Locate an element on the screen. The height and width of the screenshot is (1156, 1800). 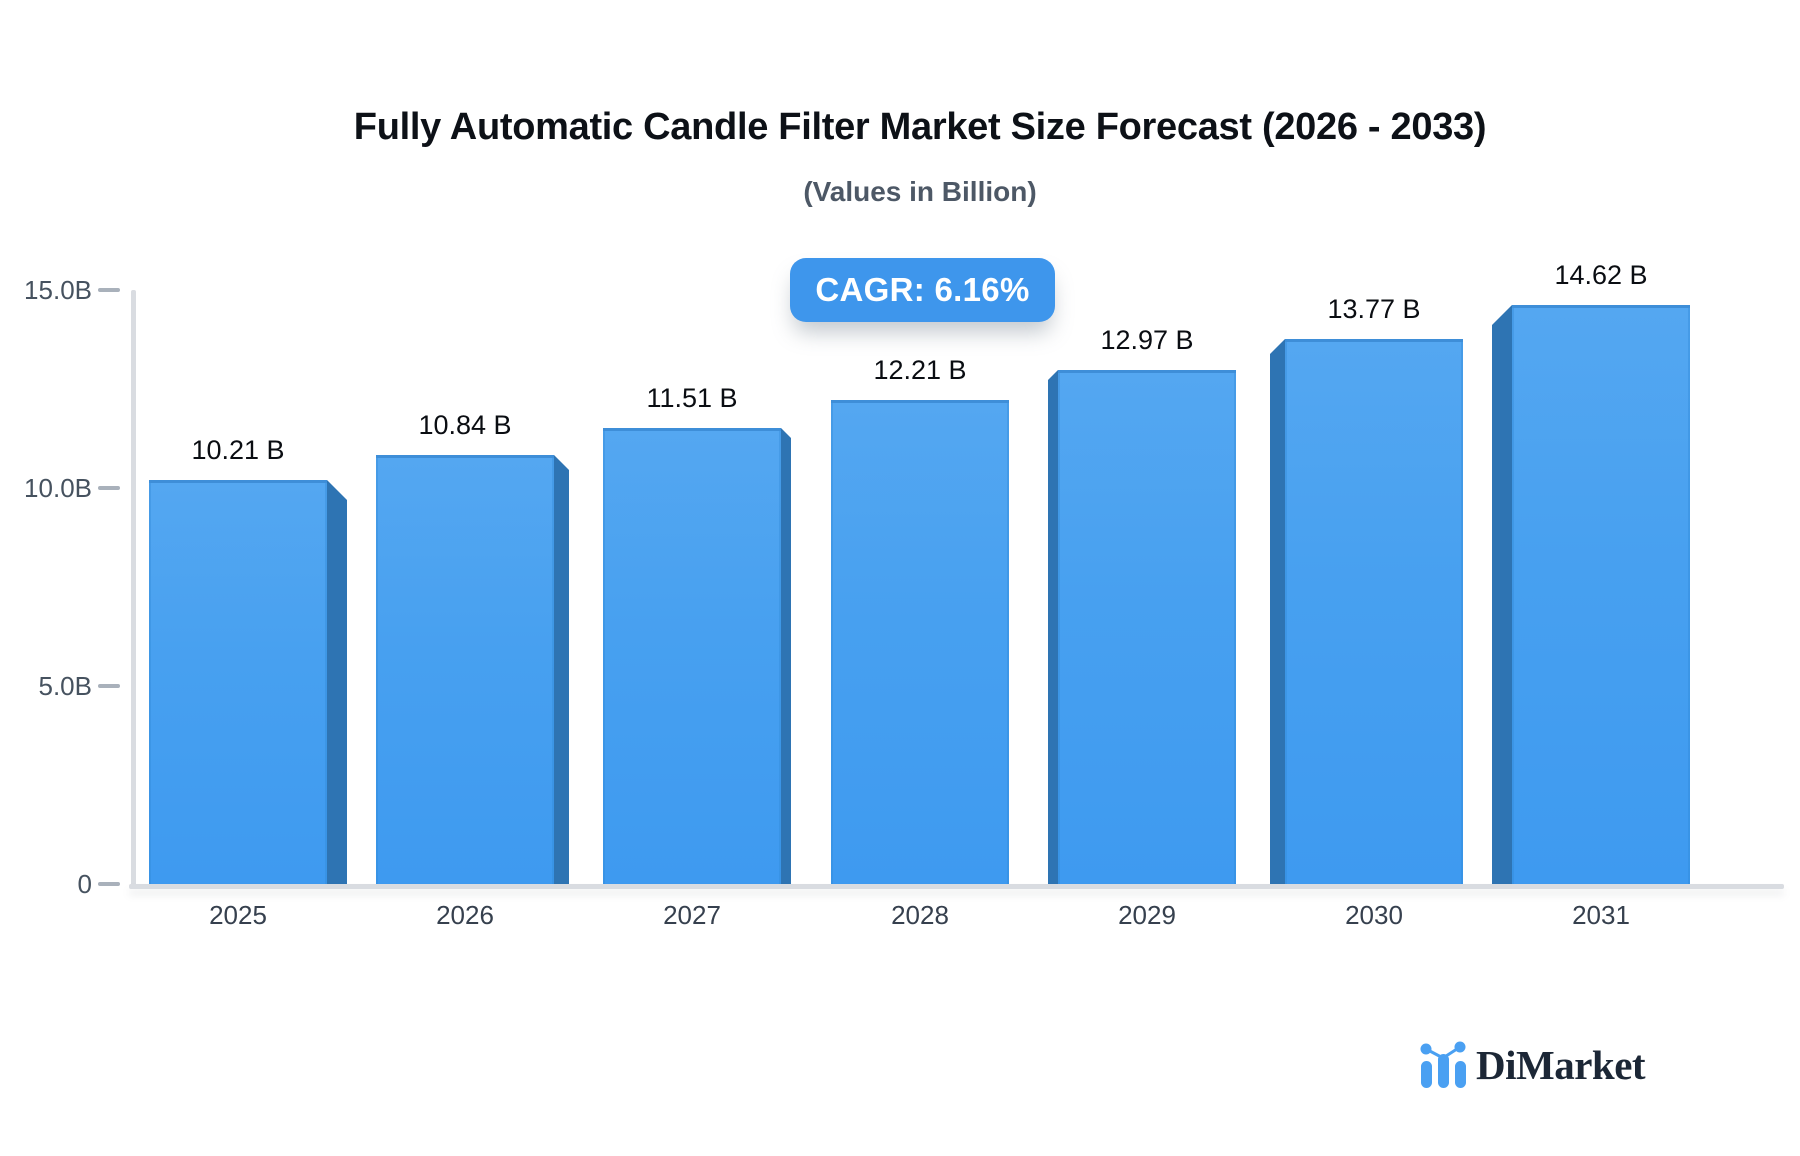
y-axis-tick-label: 15.0B is located at coordinates (58, 290).